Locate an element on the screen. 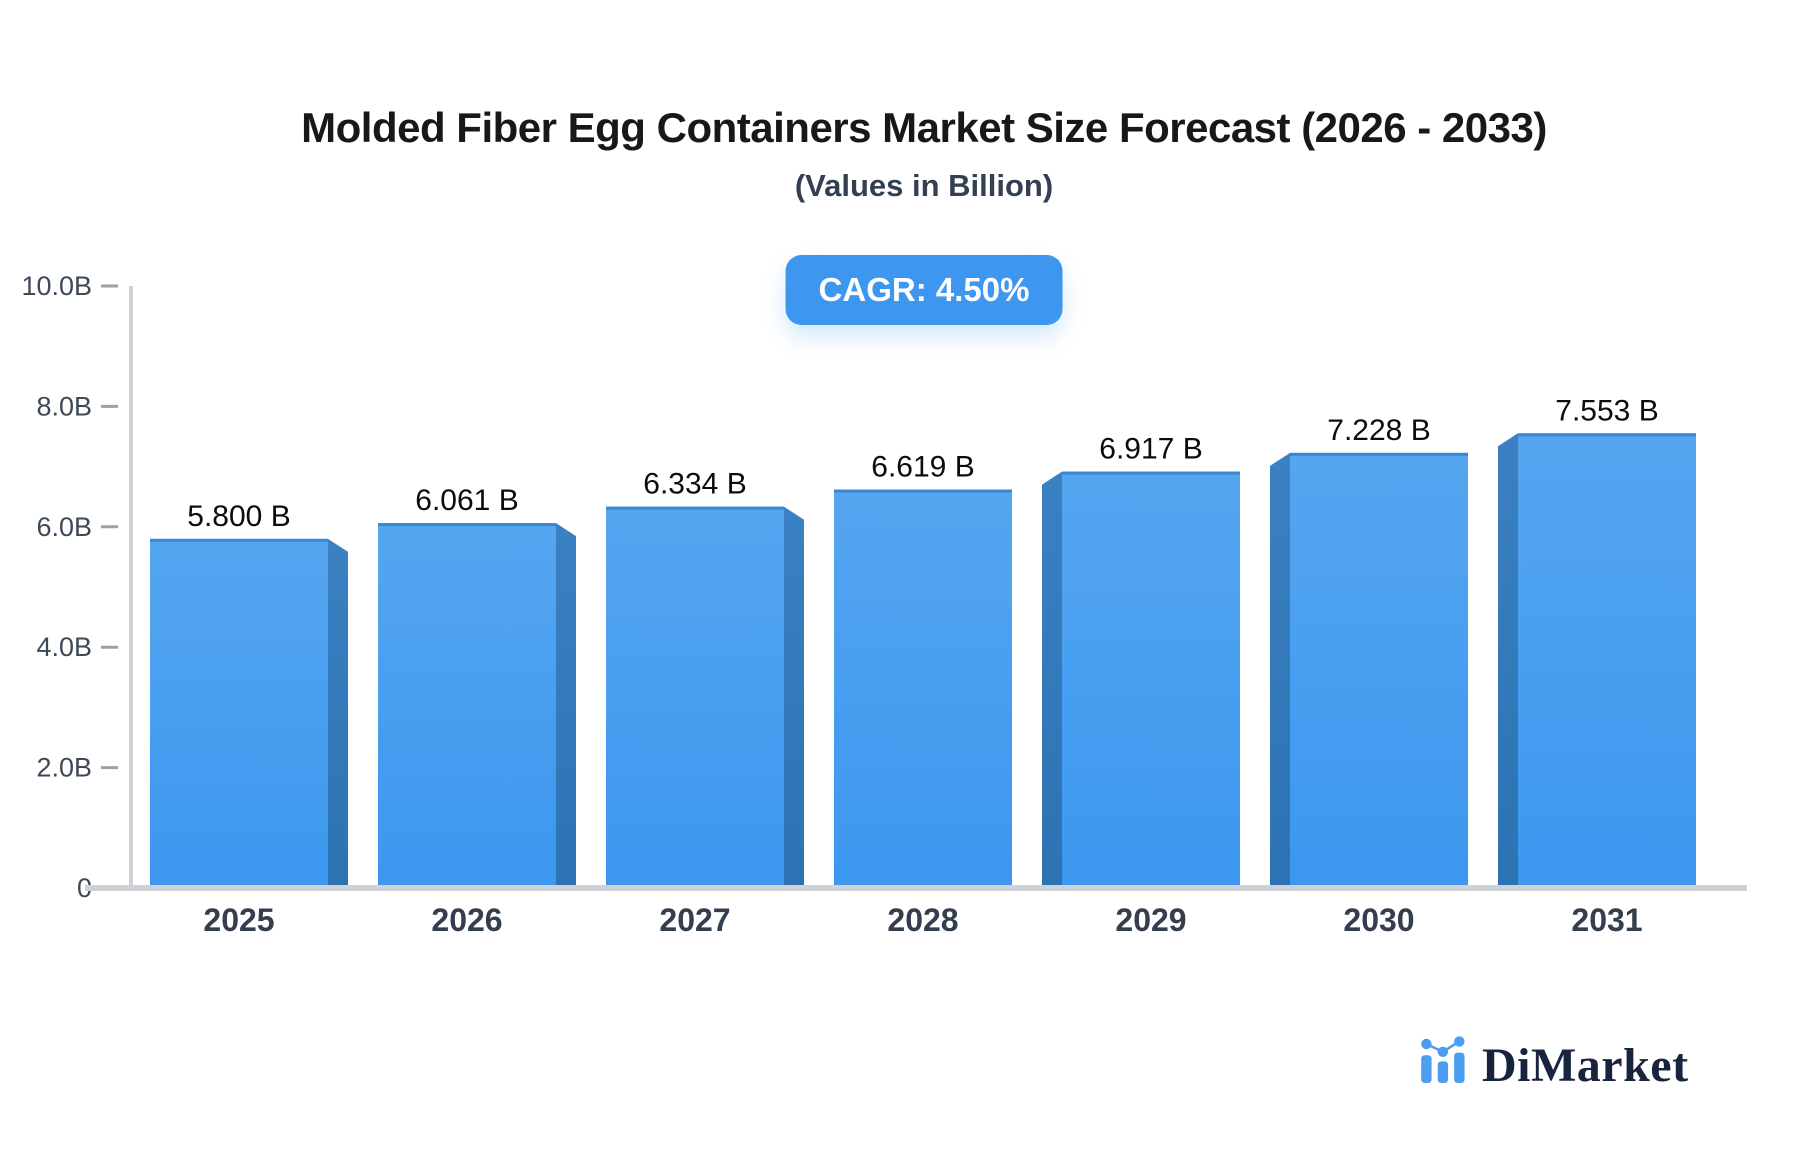  x-axis-label: 2030 is located at coordinates (1378, 920).